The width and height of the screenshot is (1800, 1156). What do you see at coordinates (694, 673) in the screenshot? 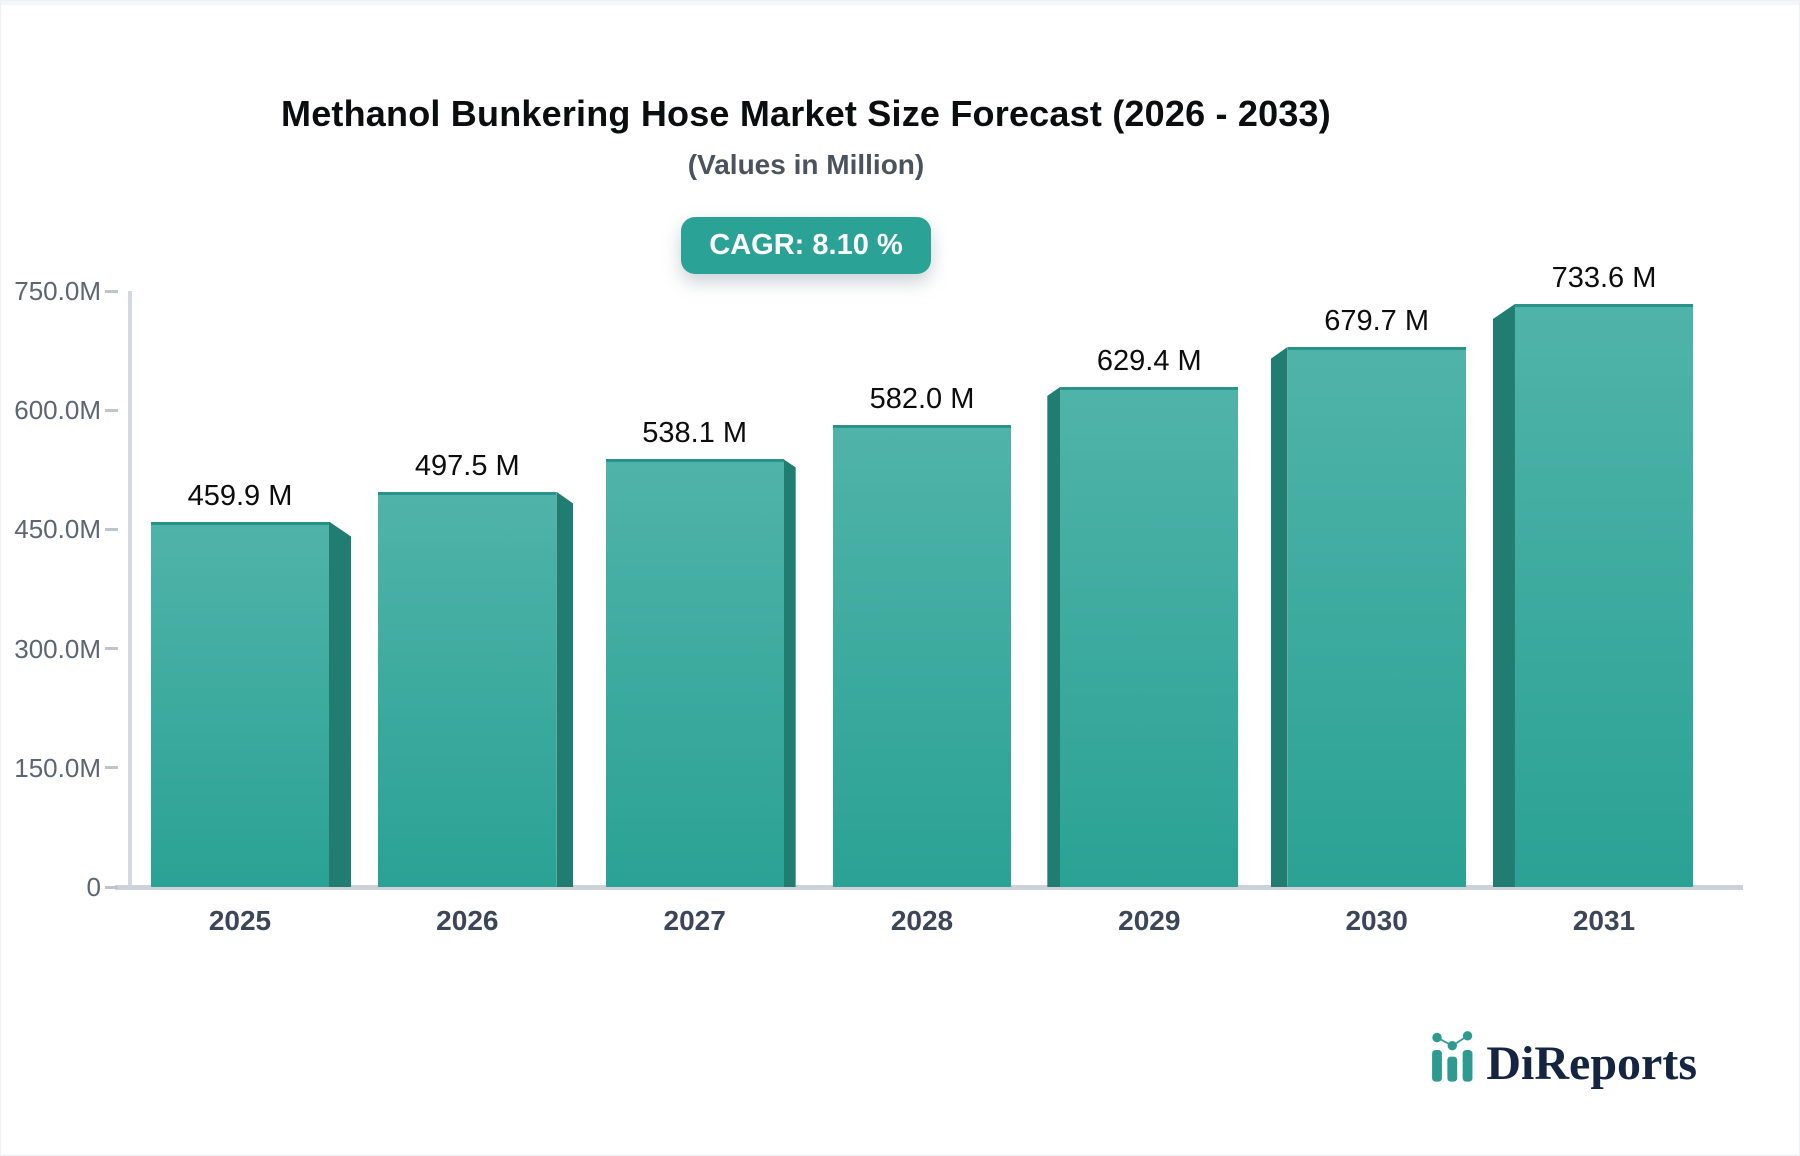
I see `bar-2027` at bounding box center [694, 673].